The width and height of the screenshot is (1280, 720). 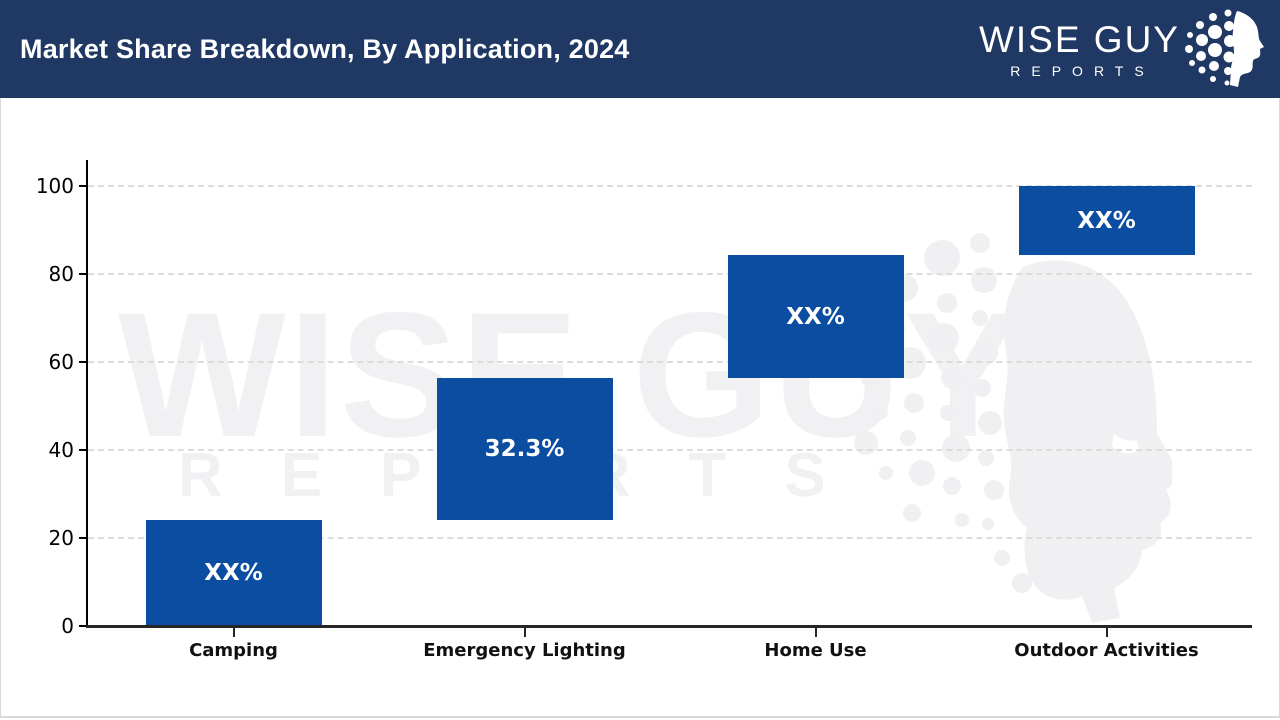 I want to click on bar-camping: XX%, so click(x=233, y=573).